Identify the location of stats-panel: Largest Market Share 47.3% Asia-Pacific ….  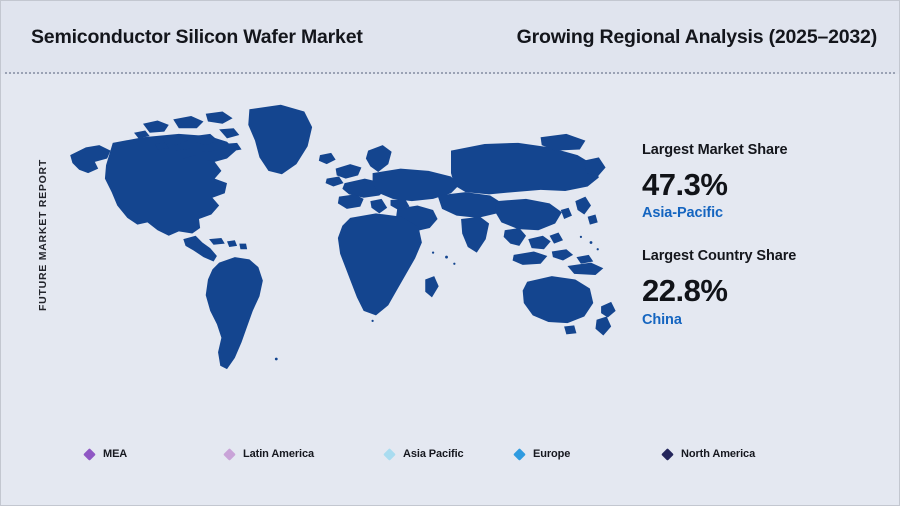
(764, 234).